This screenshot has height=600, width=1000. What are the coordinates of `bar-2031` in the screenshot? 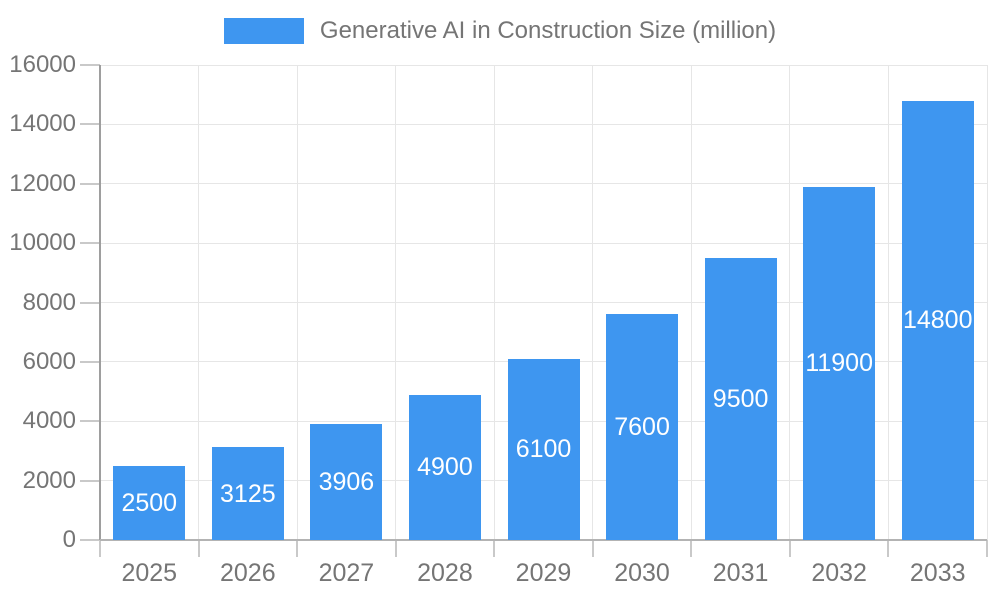 It's located at (740, 398).